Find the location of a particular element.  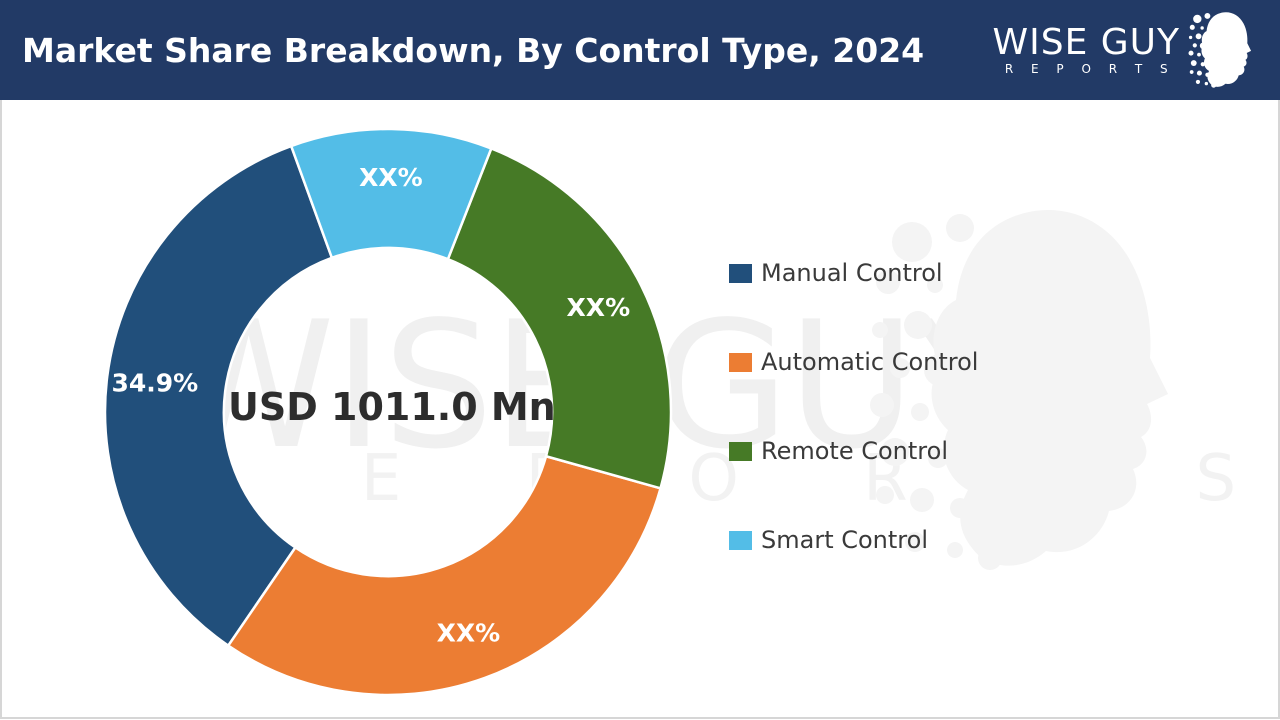

donut-segment-automatic-control is located at coordinates (444, 576).